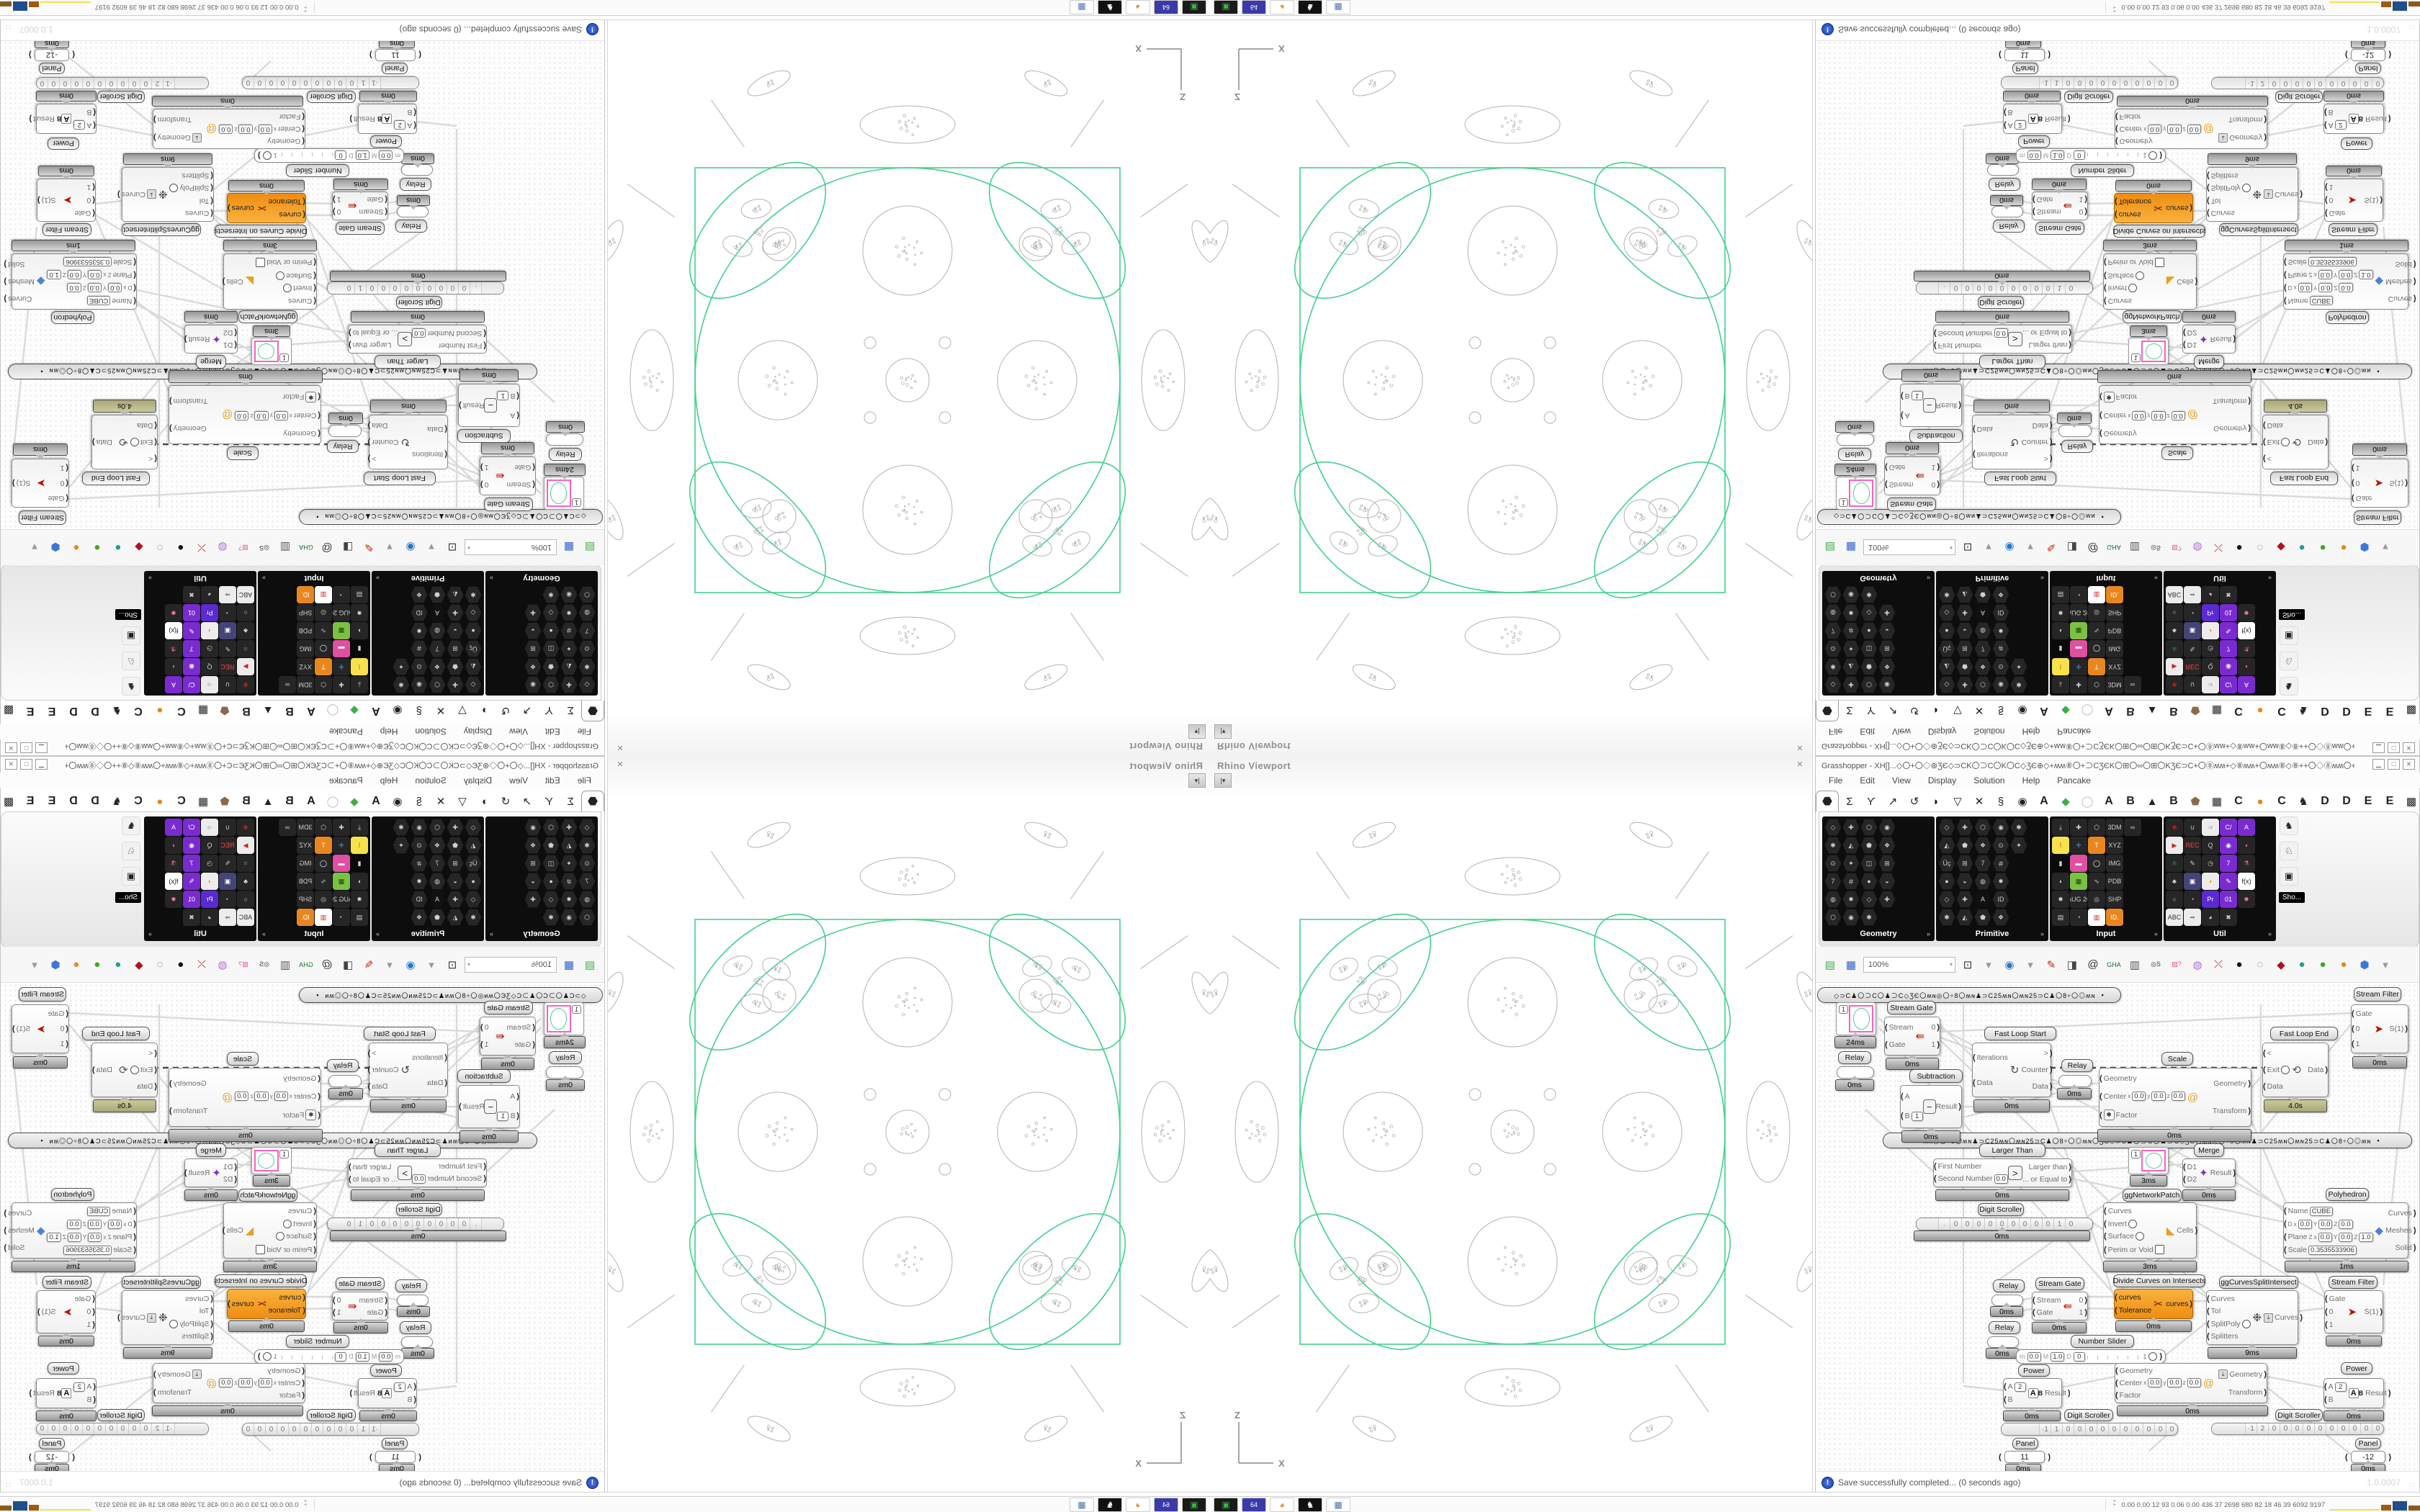  I want to click on collapse-button: |▾, so click(1223, 780).